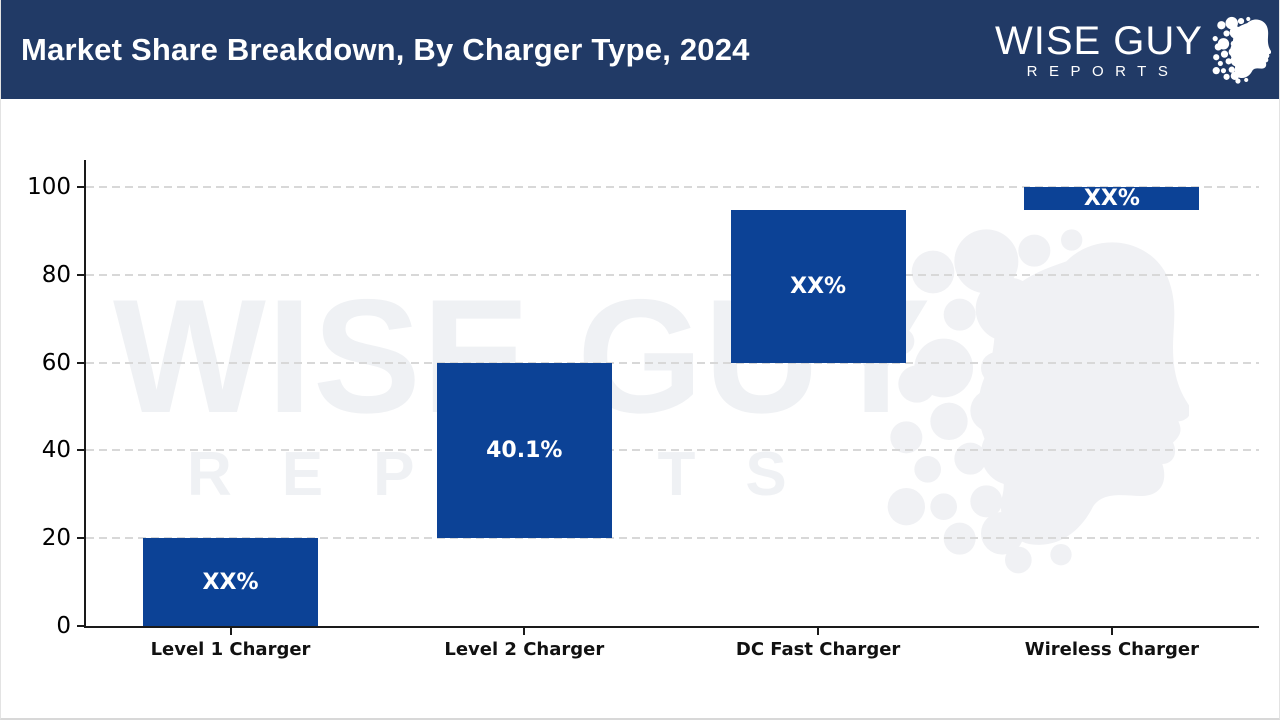  What do you see at coordinates (1111, 649) in the screenshot?
I see `x-category-label-wireless-charger: Wireless Charger` at bounding box center [1111, 649].